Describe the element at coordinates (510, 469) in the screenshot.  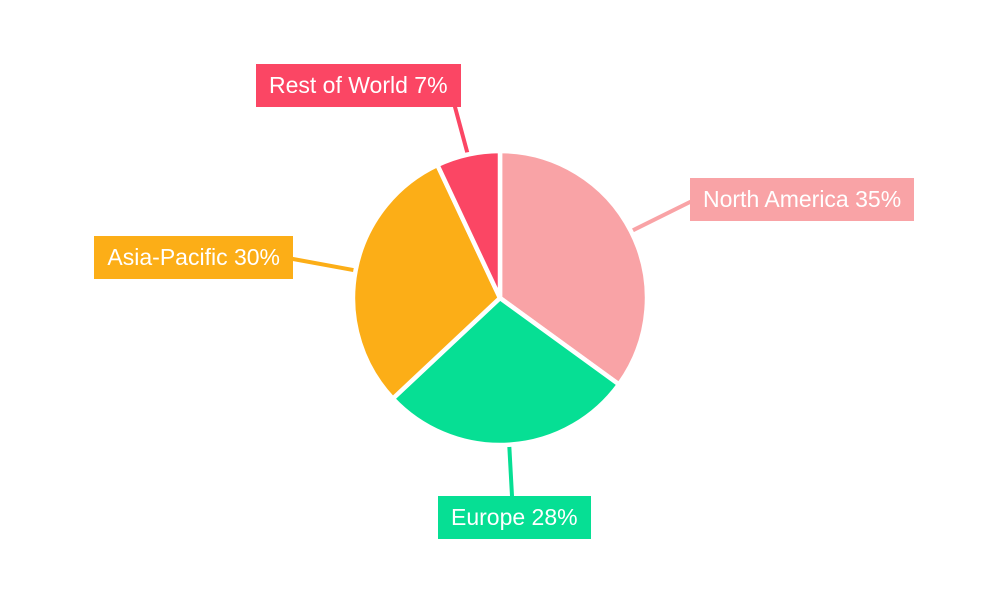
I see `leader-line-europe` at that location.